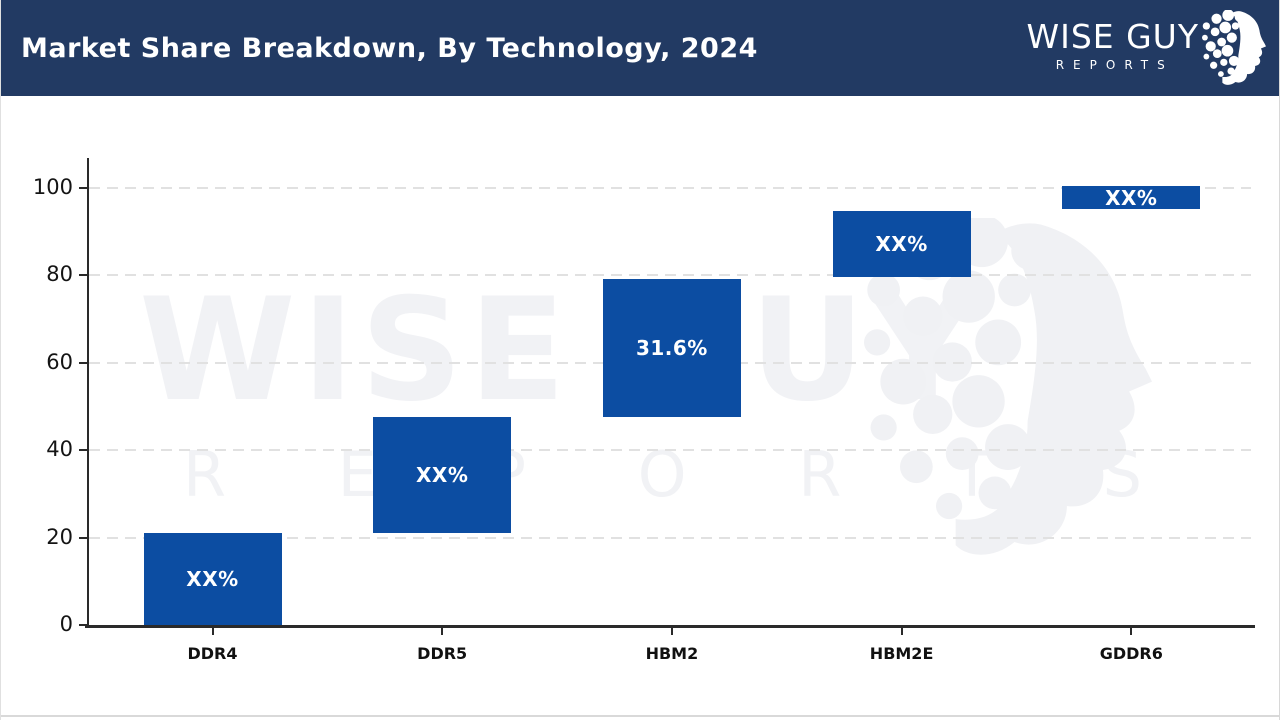 This screenshot has width=1280, height=720. I want to click on watermark-face-icon, so click(1008, 386).